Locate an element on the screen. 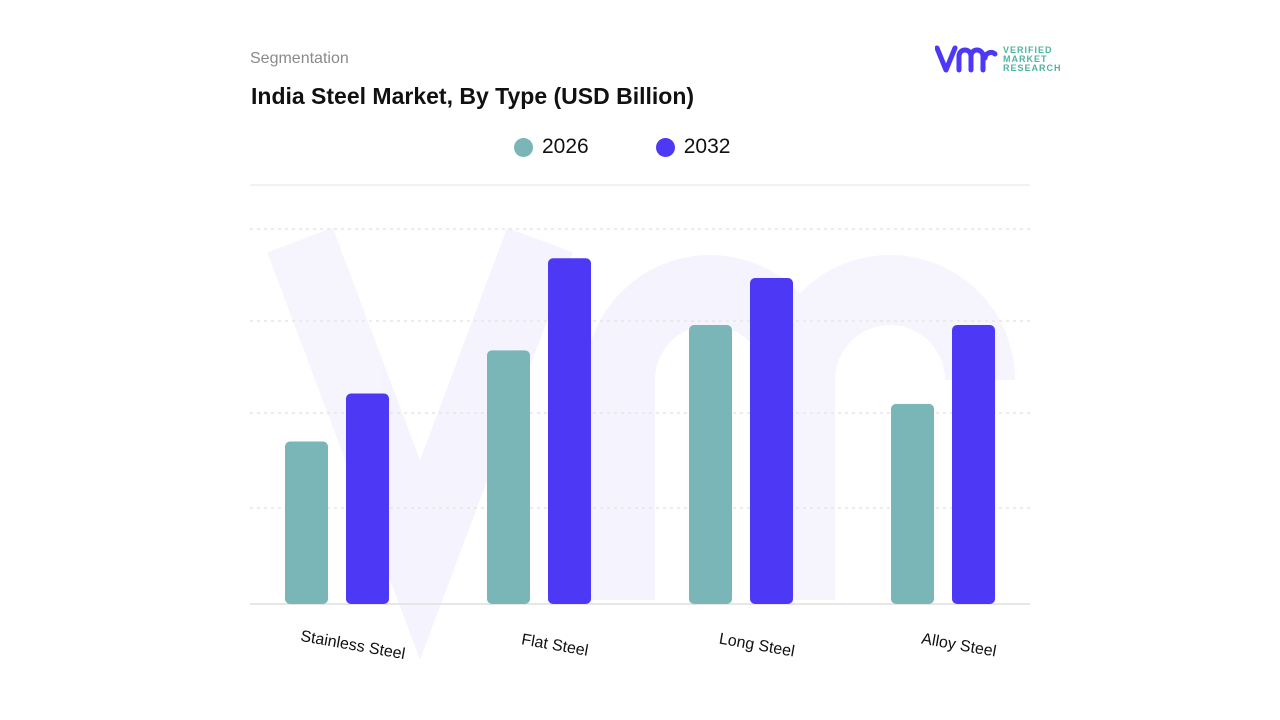 This screenshot has width=1280, height=720. x-tick-label: Long Steel is located at coordinates (757, 646).